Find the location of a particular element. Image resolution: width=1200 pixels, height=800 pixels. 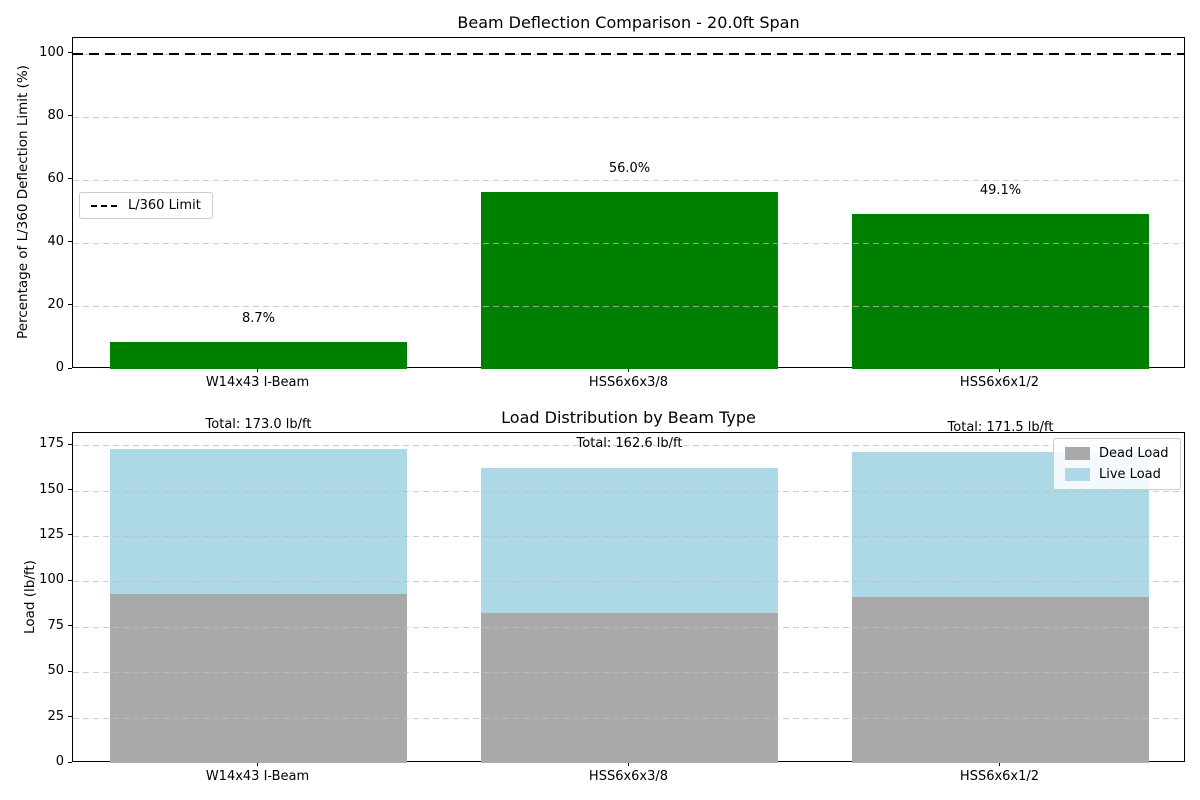

y-tick-label: 175 is located at coordinates (51, 444).